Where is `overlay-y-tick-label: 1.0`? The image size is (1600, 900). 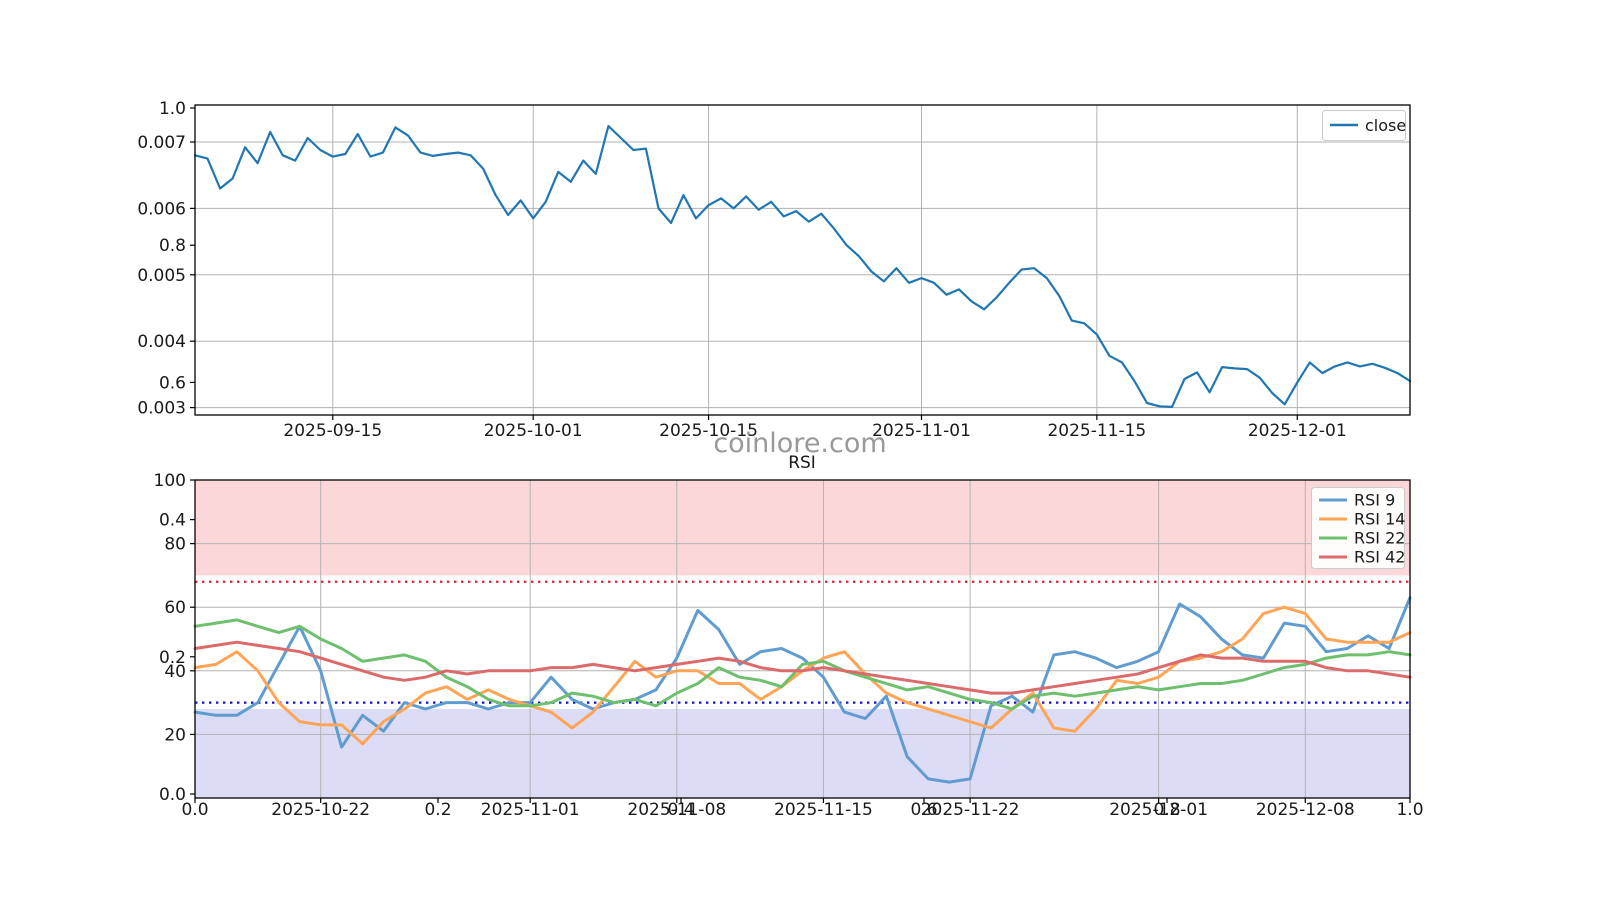
overlay-y-tick-label: 1.0 is located at coordinates (172, 109).